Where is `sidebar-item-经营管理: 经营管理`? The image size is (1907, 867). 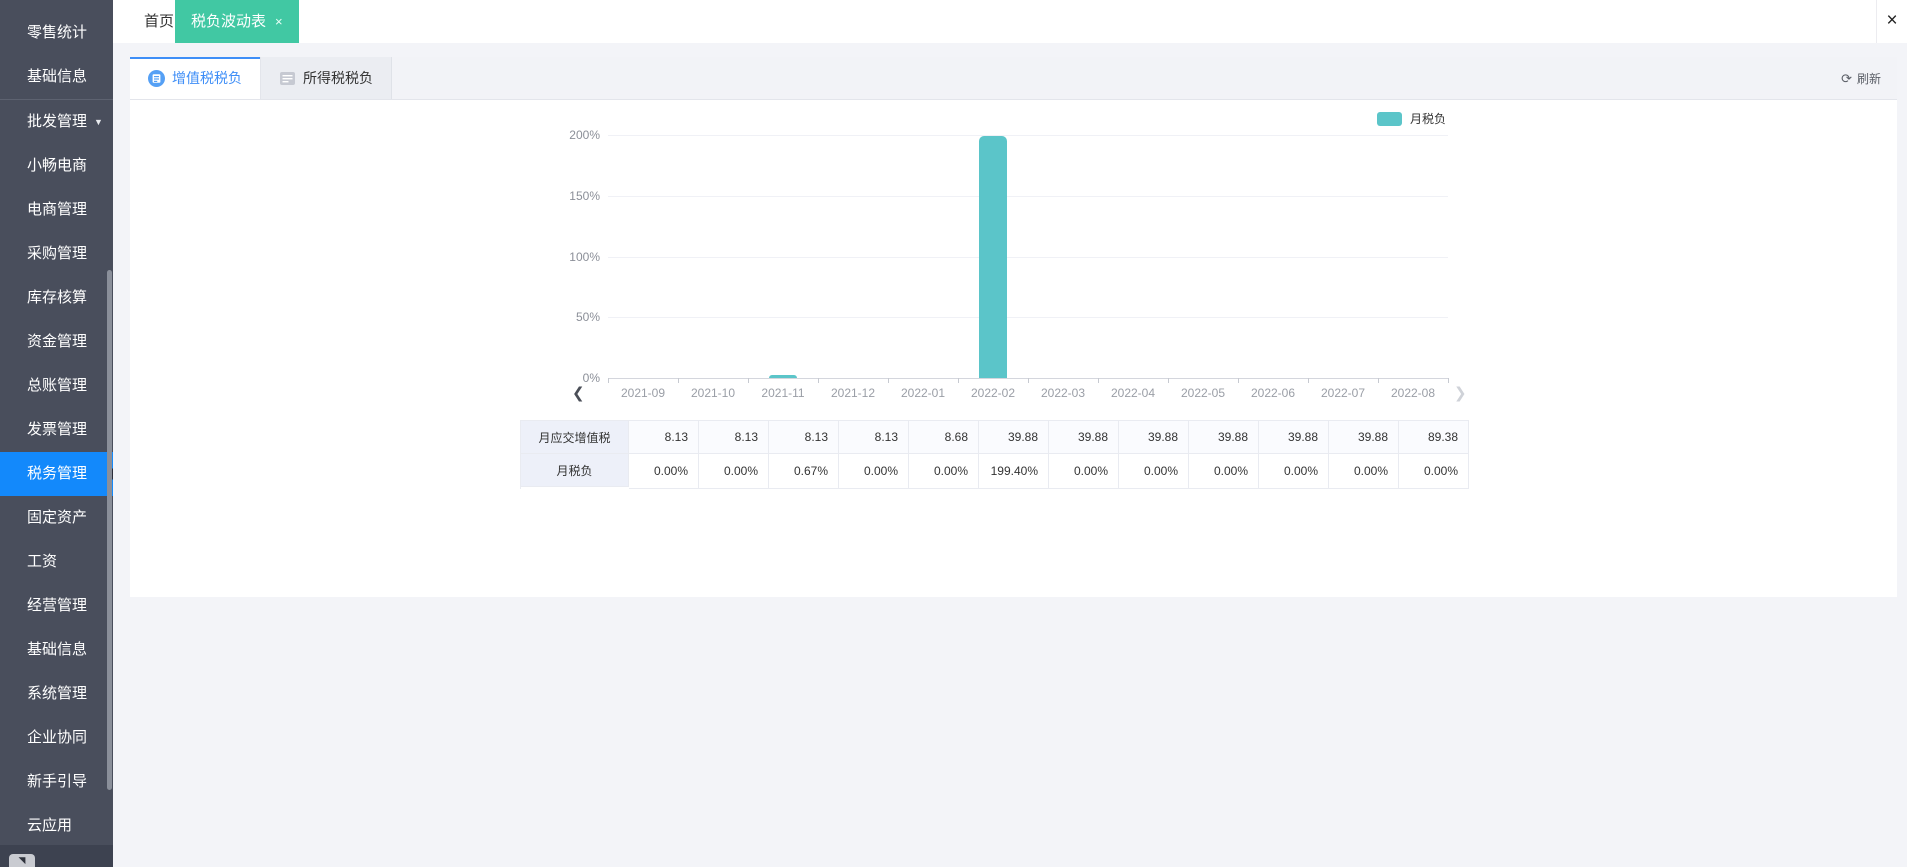
sidebar-item-经营管理: 经营管理 is located at coordinates (57, 605).